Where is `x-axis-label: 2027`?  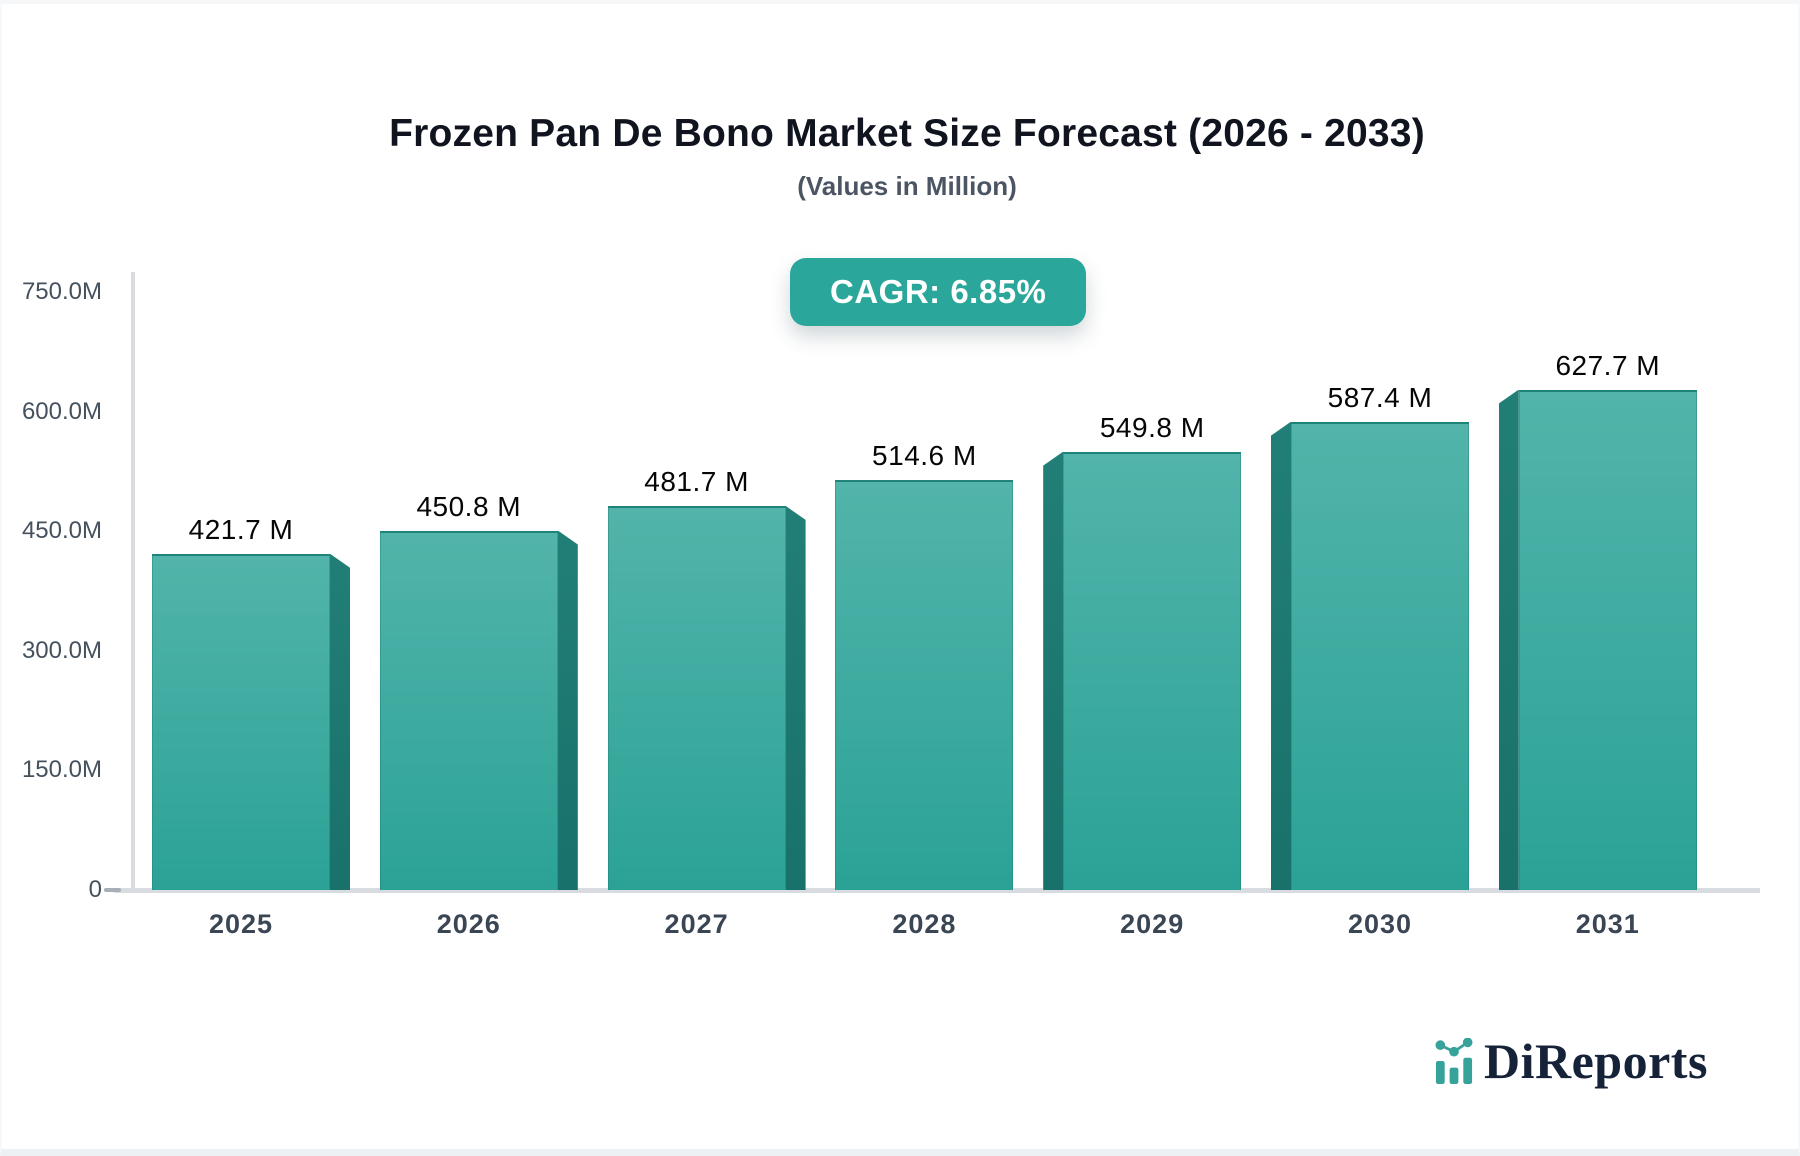
x-axis-label: 2027 is located at coordinates (696, 924).